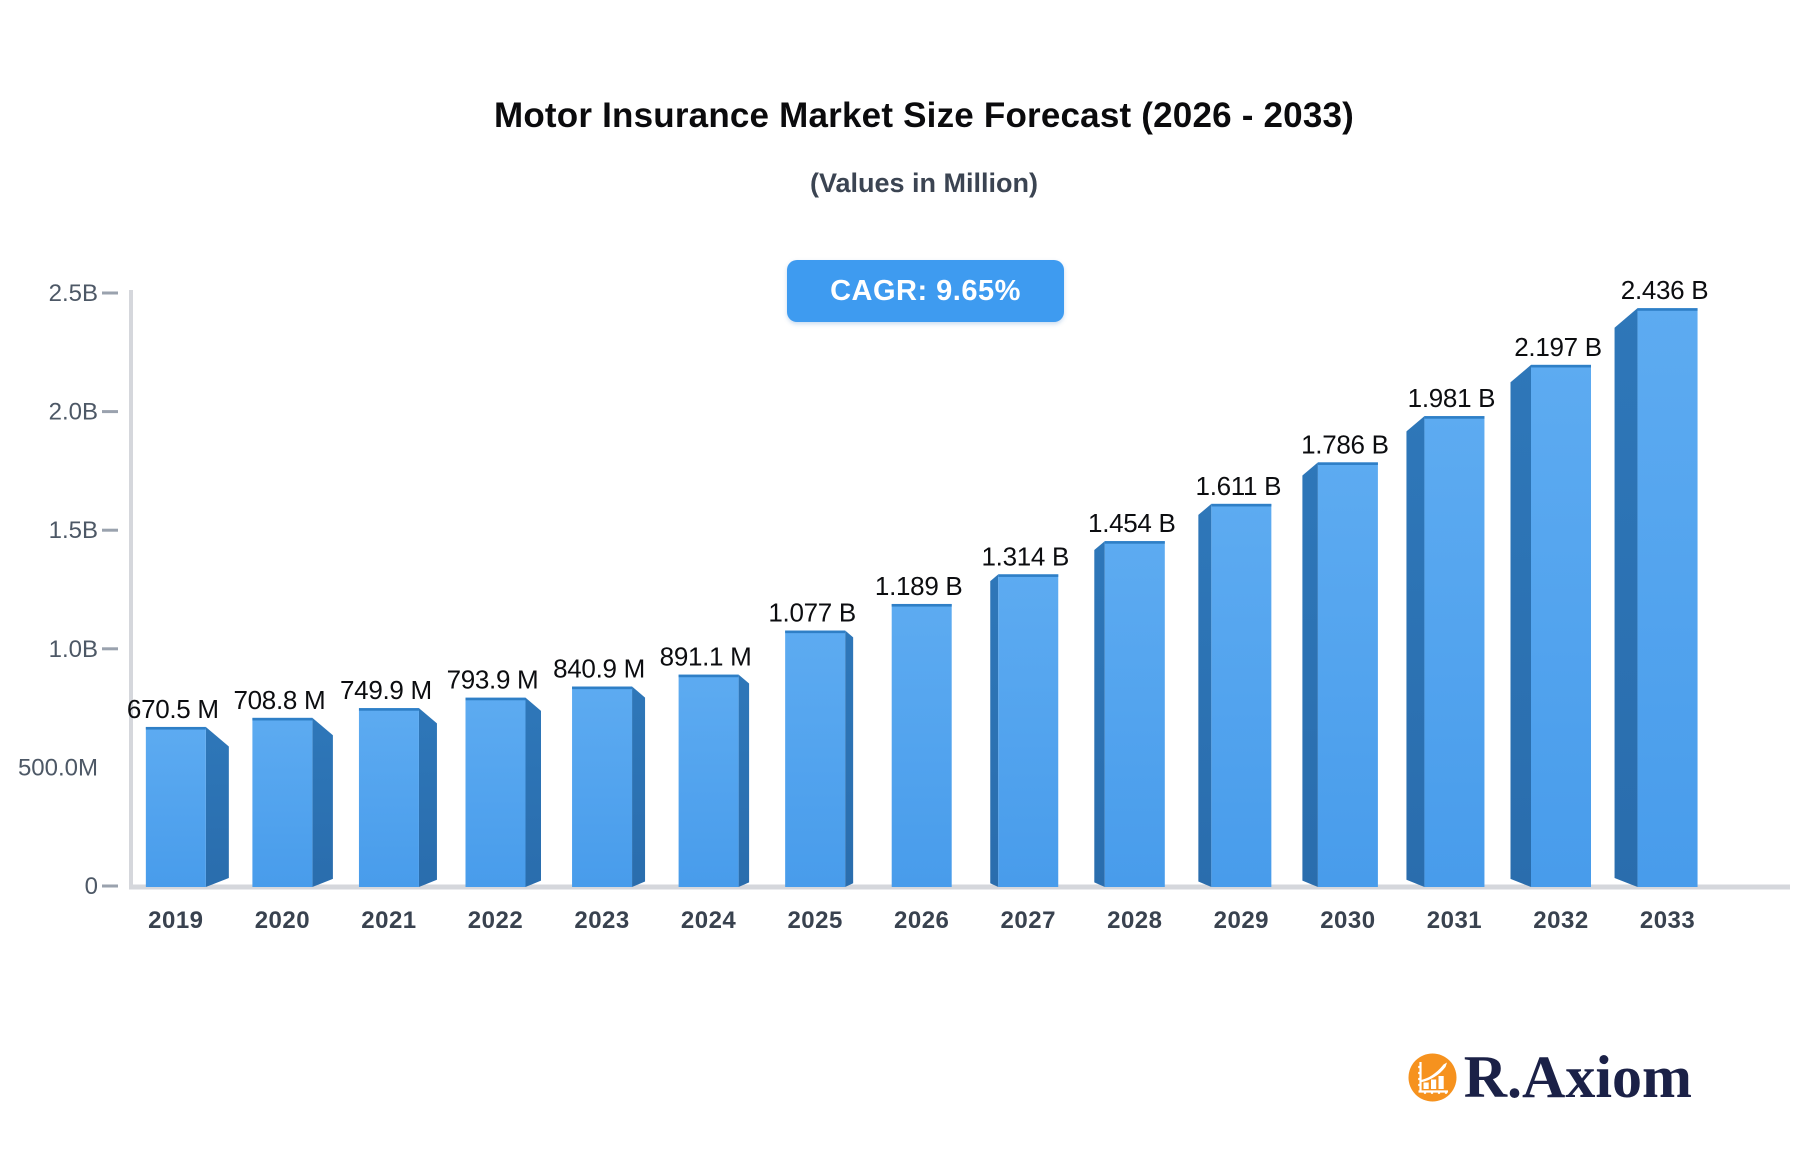 Image resolution: width=1800 pixels, height=1156 pixels. What do you see at coordinates (1132, 523) in the screenshot?
I see `bar-value-label: 1.454 B` at bounding box center [1132, 523].